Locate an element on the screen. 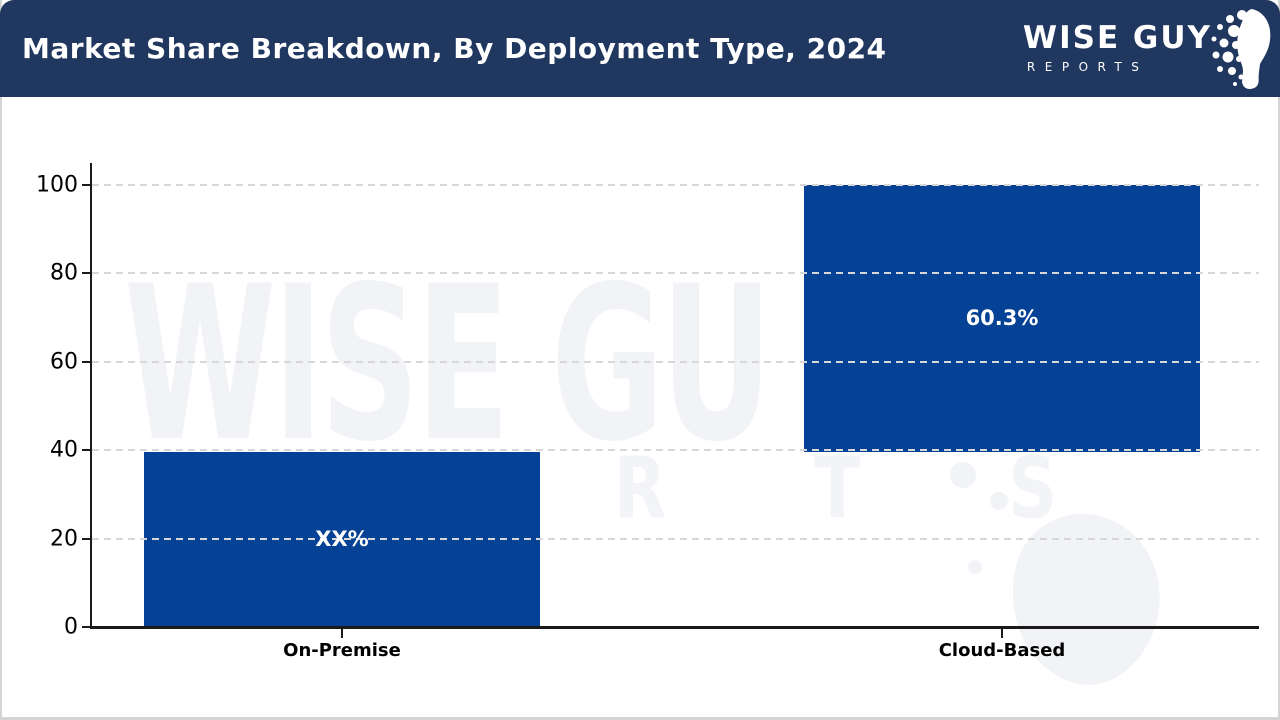  head-profile-icon is located at coordinates (1241, 48).